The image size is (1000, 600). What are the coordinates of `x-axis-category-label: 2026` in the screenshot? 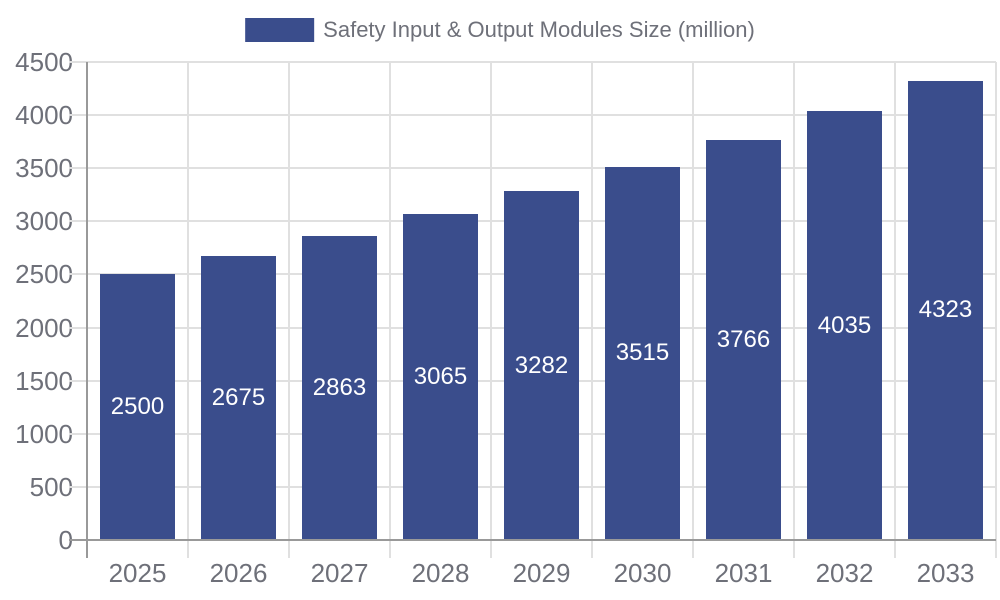 It's located at (238, 573).